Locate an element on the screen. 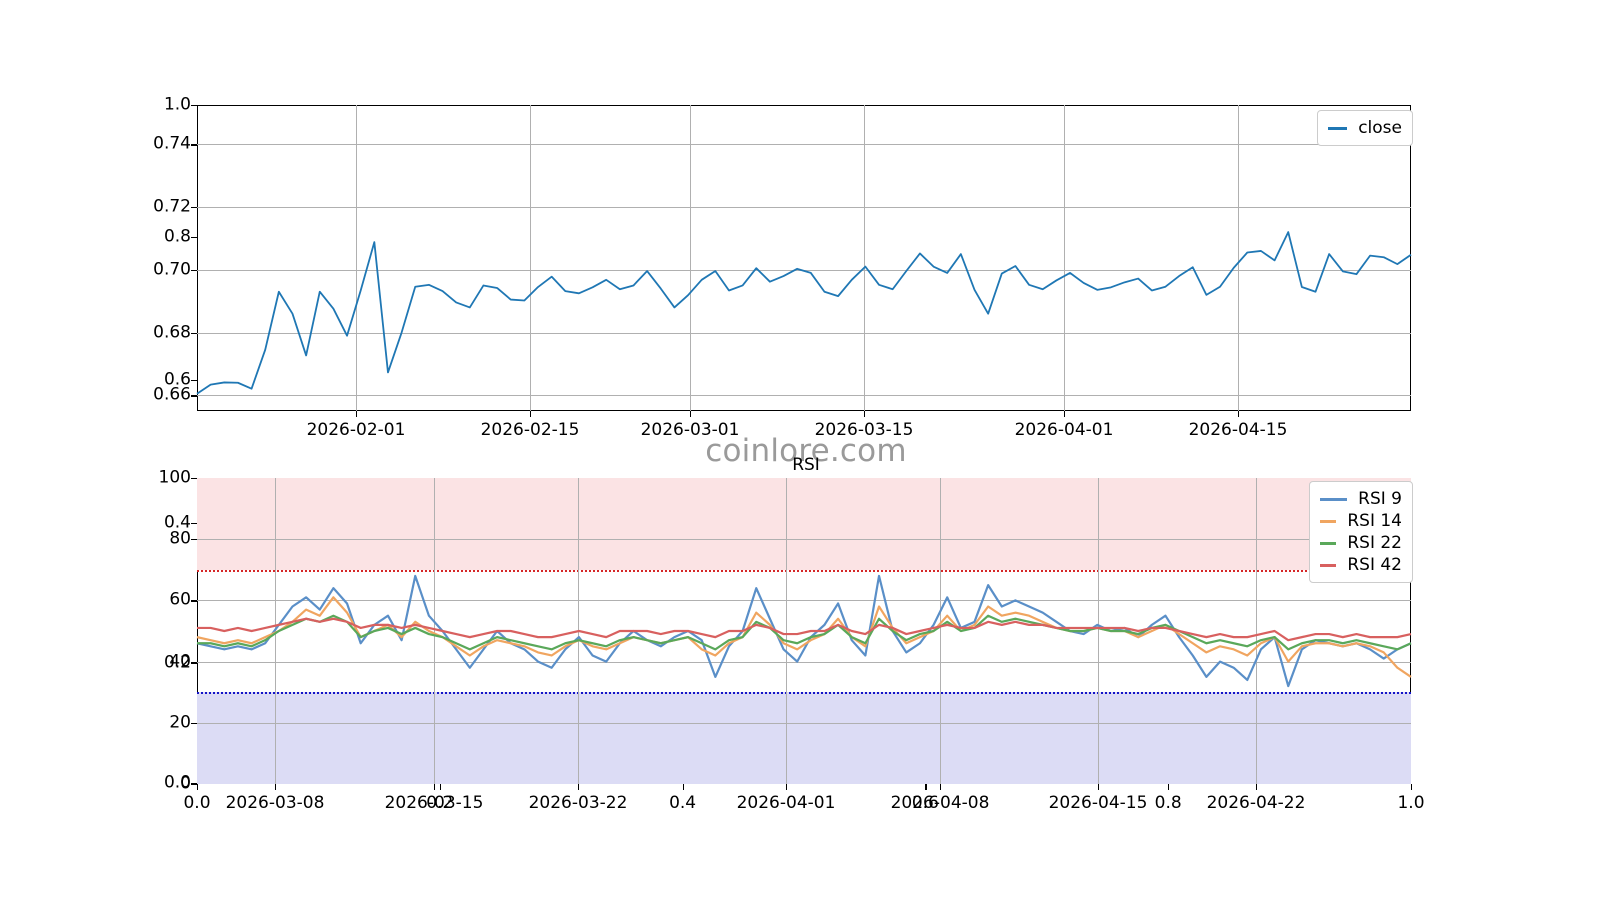  rsi-overbought-band is located at coordinates (804, 524).